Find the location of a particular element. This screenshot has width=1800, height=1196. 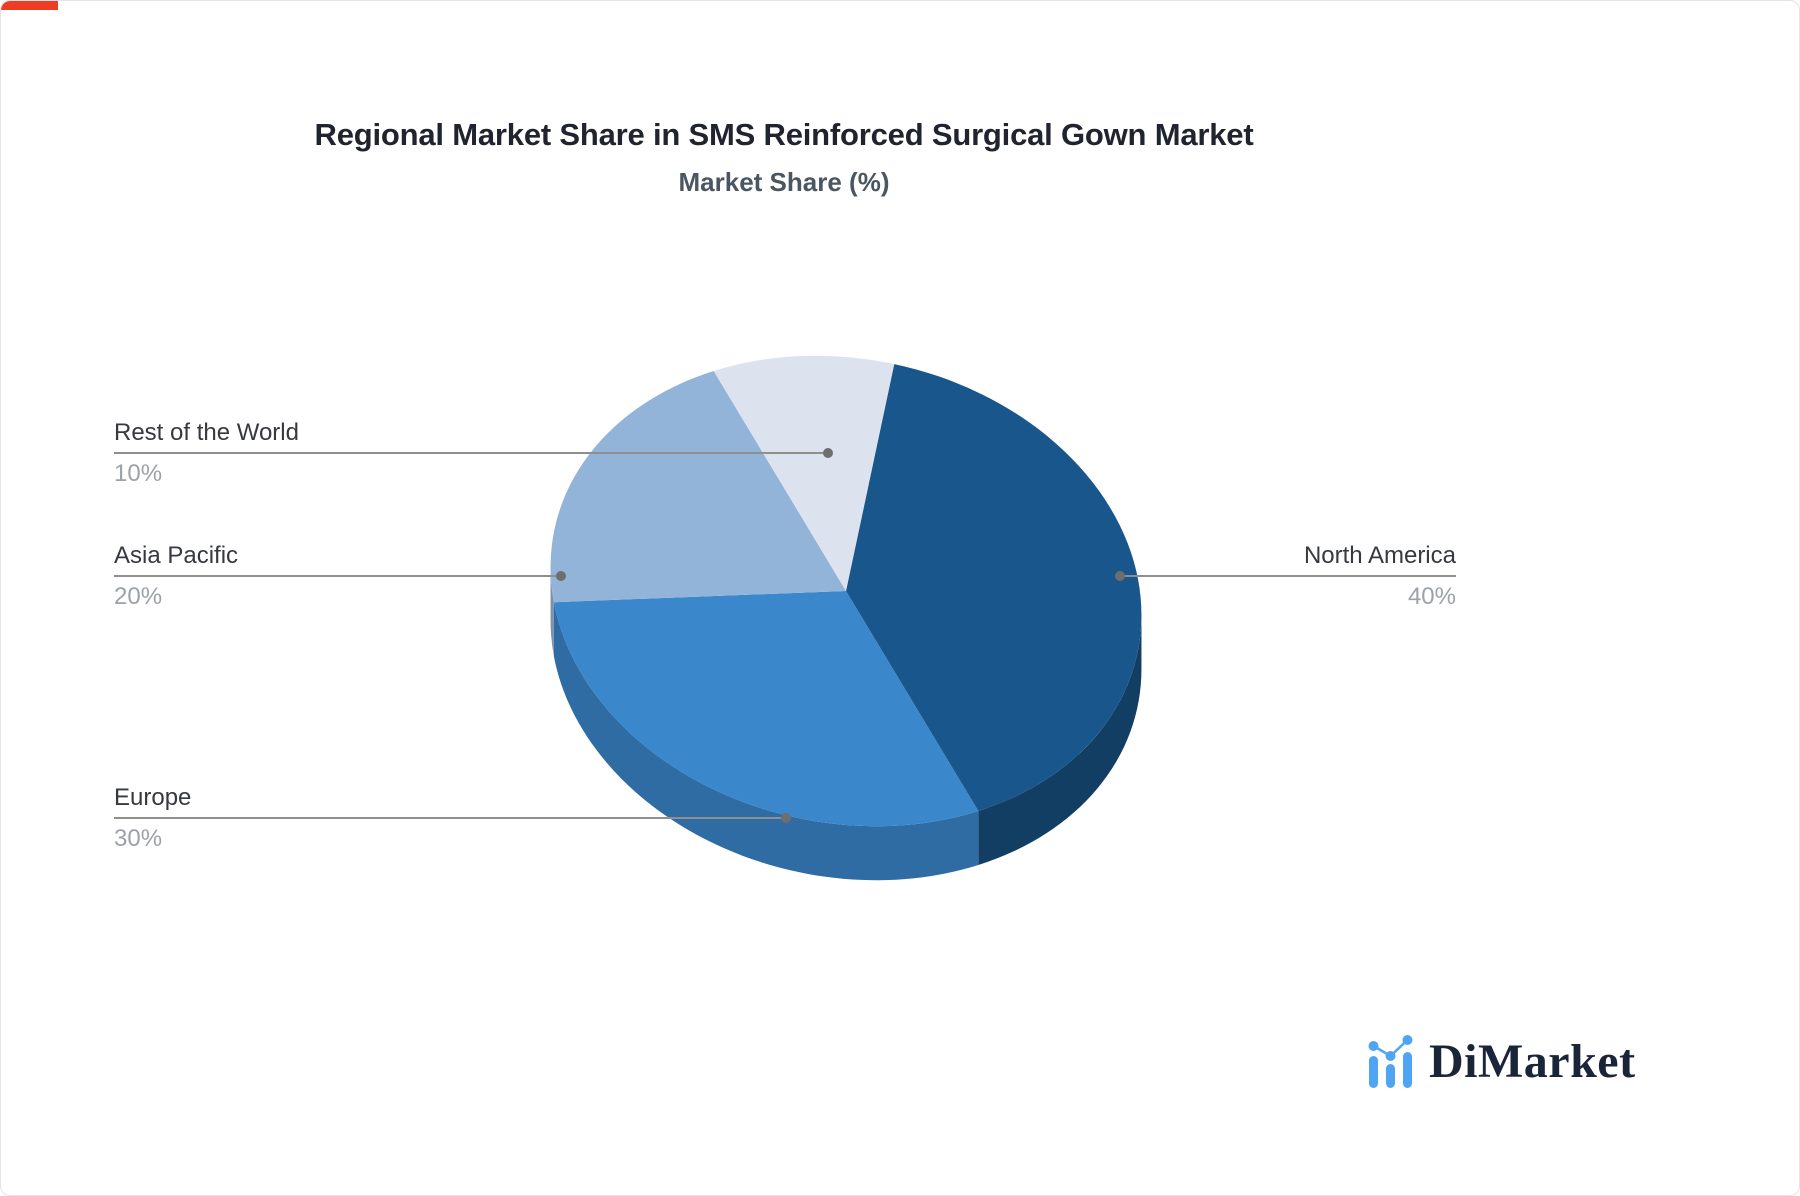

pie-slice-side-europe is located at coordinates (766, 741).